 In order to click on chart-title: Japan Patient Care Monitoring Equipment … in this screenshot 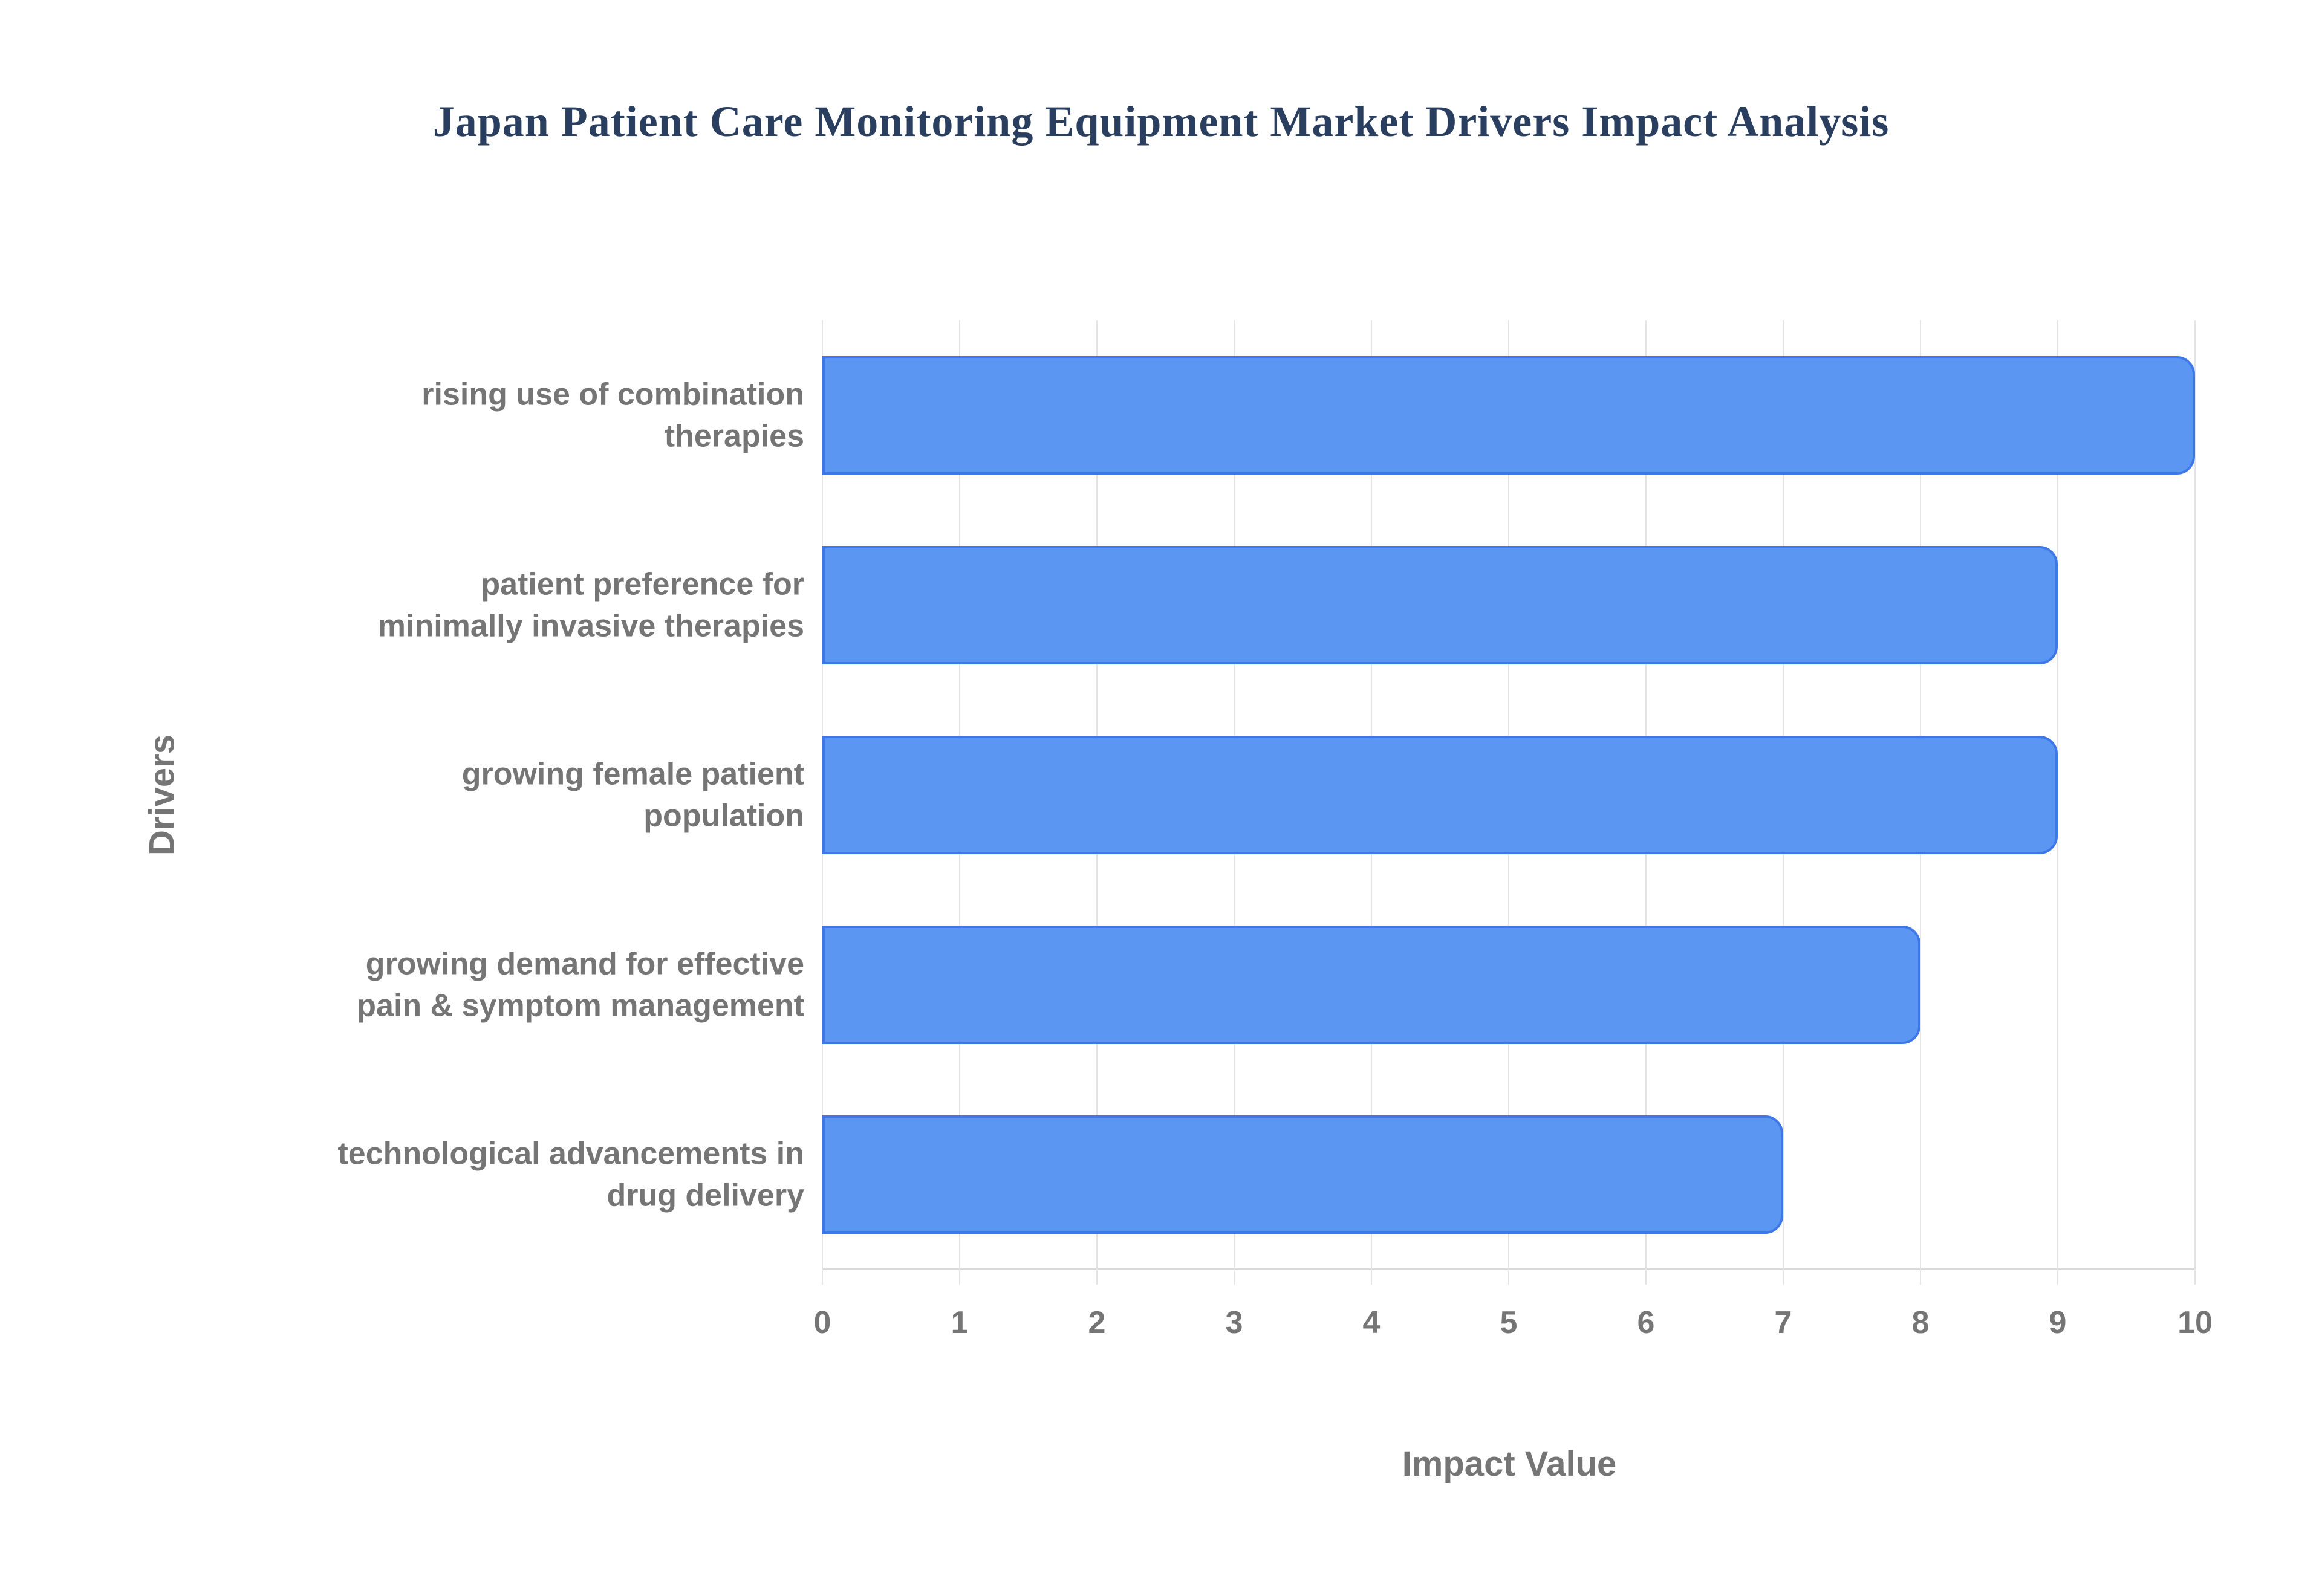, I will do `click(1161, 121)`.